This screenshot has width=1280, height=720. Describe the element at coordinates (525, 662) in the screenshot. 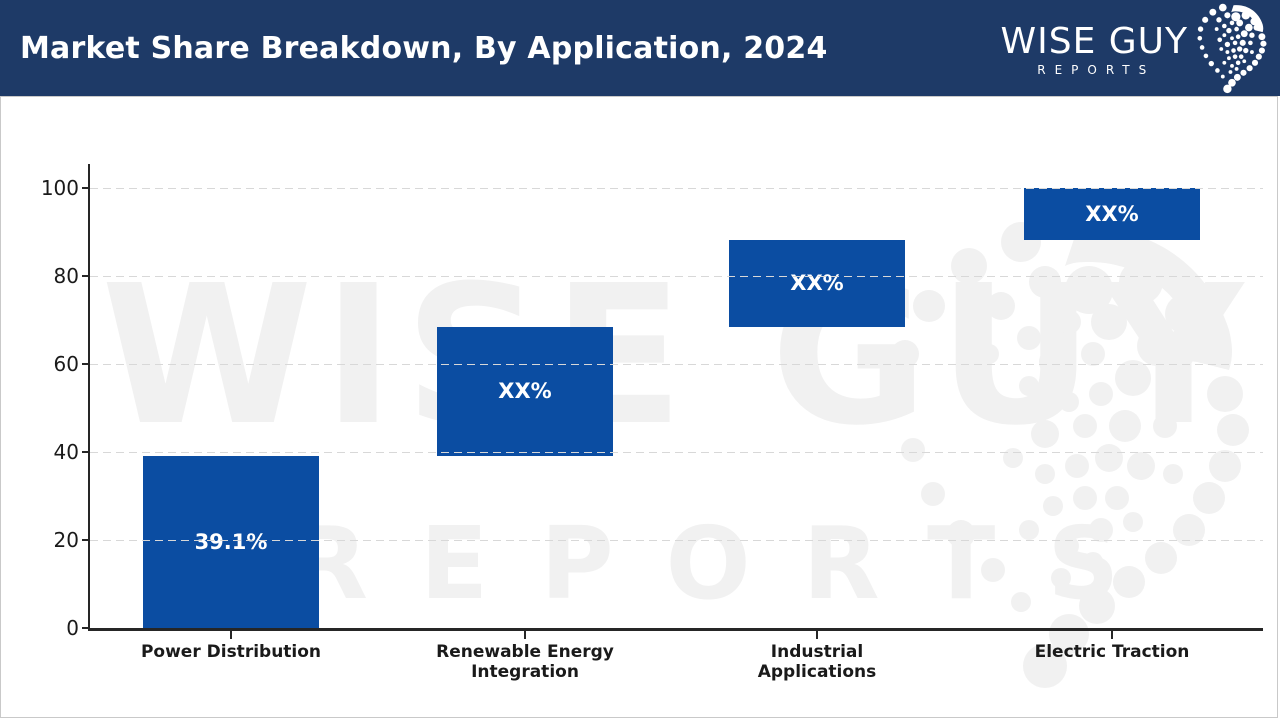

I see `x-category-label: Renewable Energy Integration` at that location.